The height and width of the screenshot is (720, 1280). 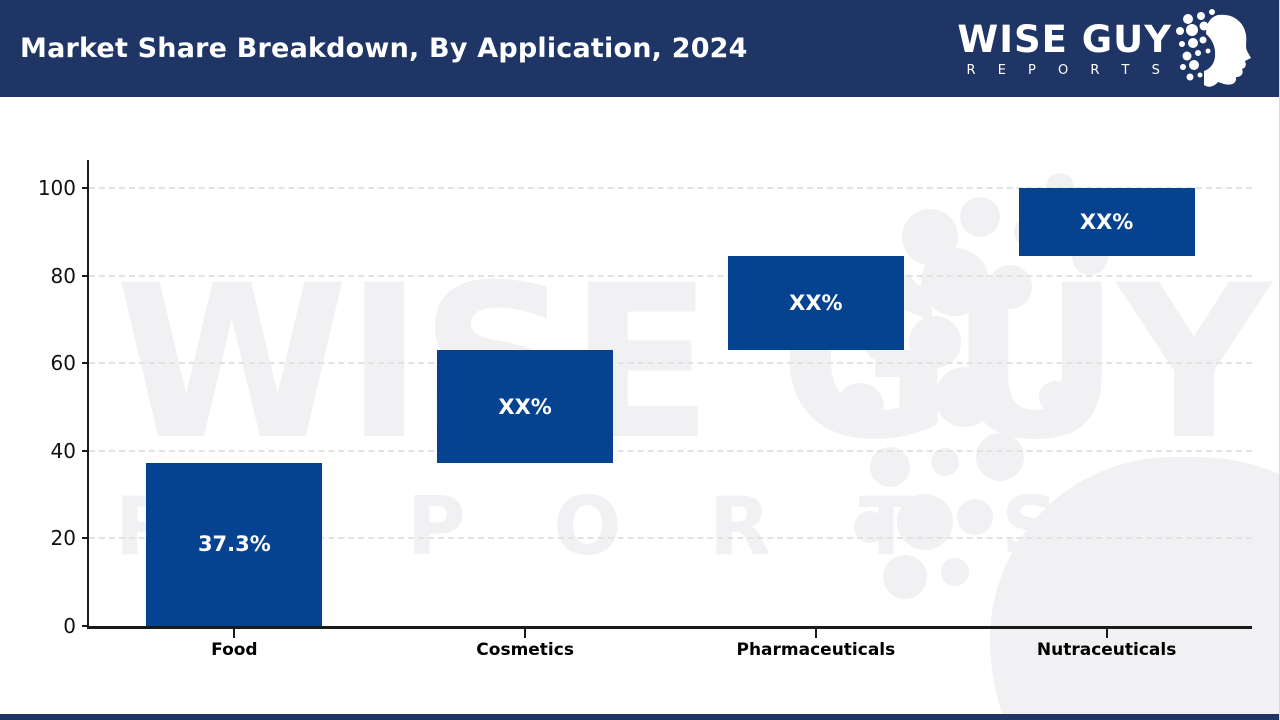 I want to click on dotted-face-icon, so click(x=1213, y=47).